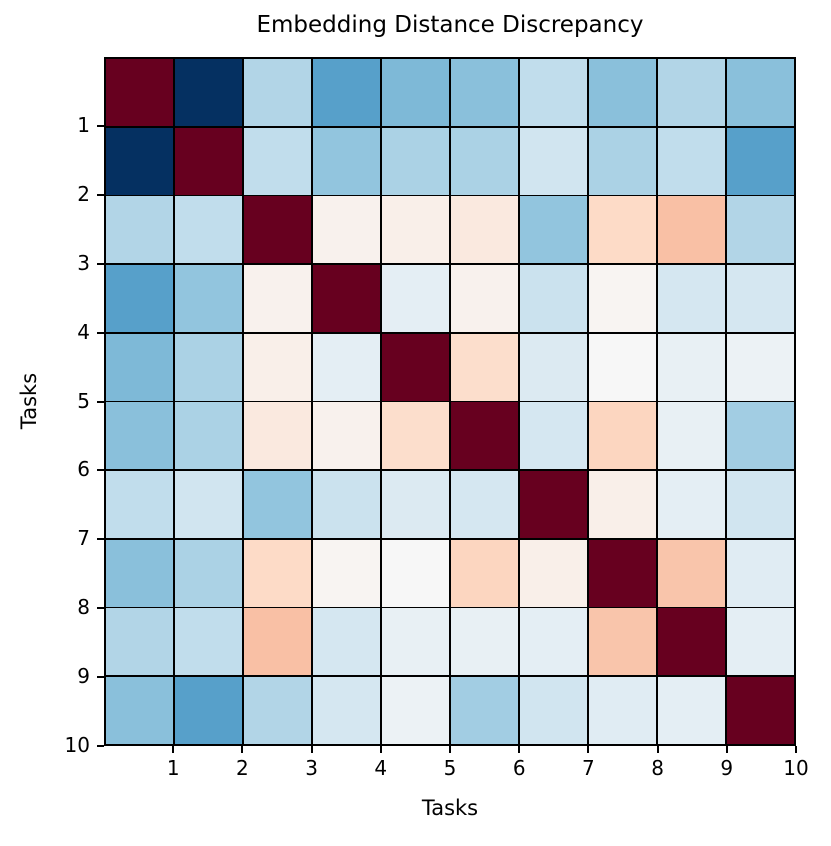 This screenshot has height=846, width=831. I want to click on heatmap-cell-r6c4, so click(346, 436).